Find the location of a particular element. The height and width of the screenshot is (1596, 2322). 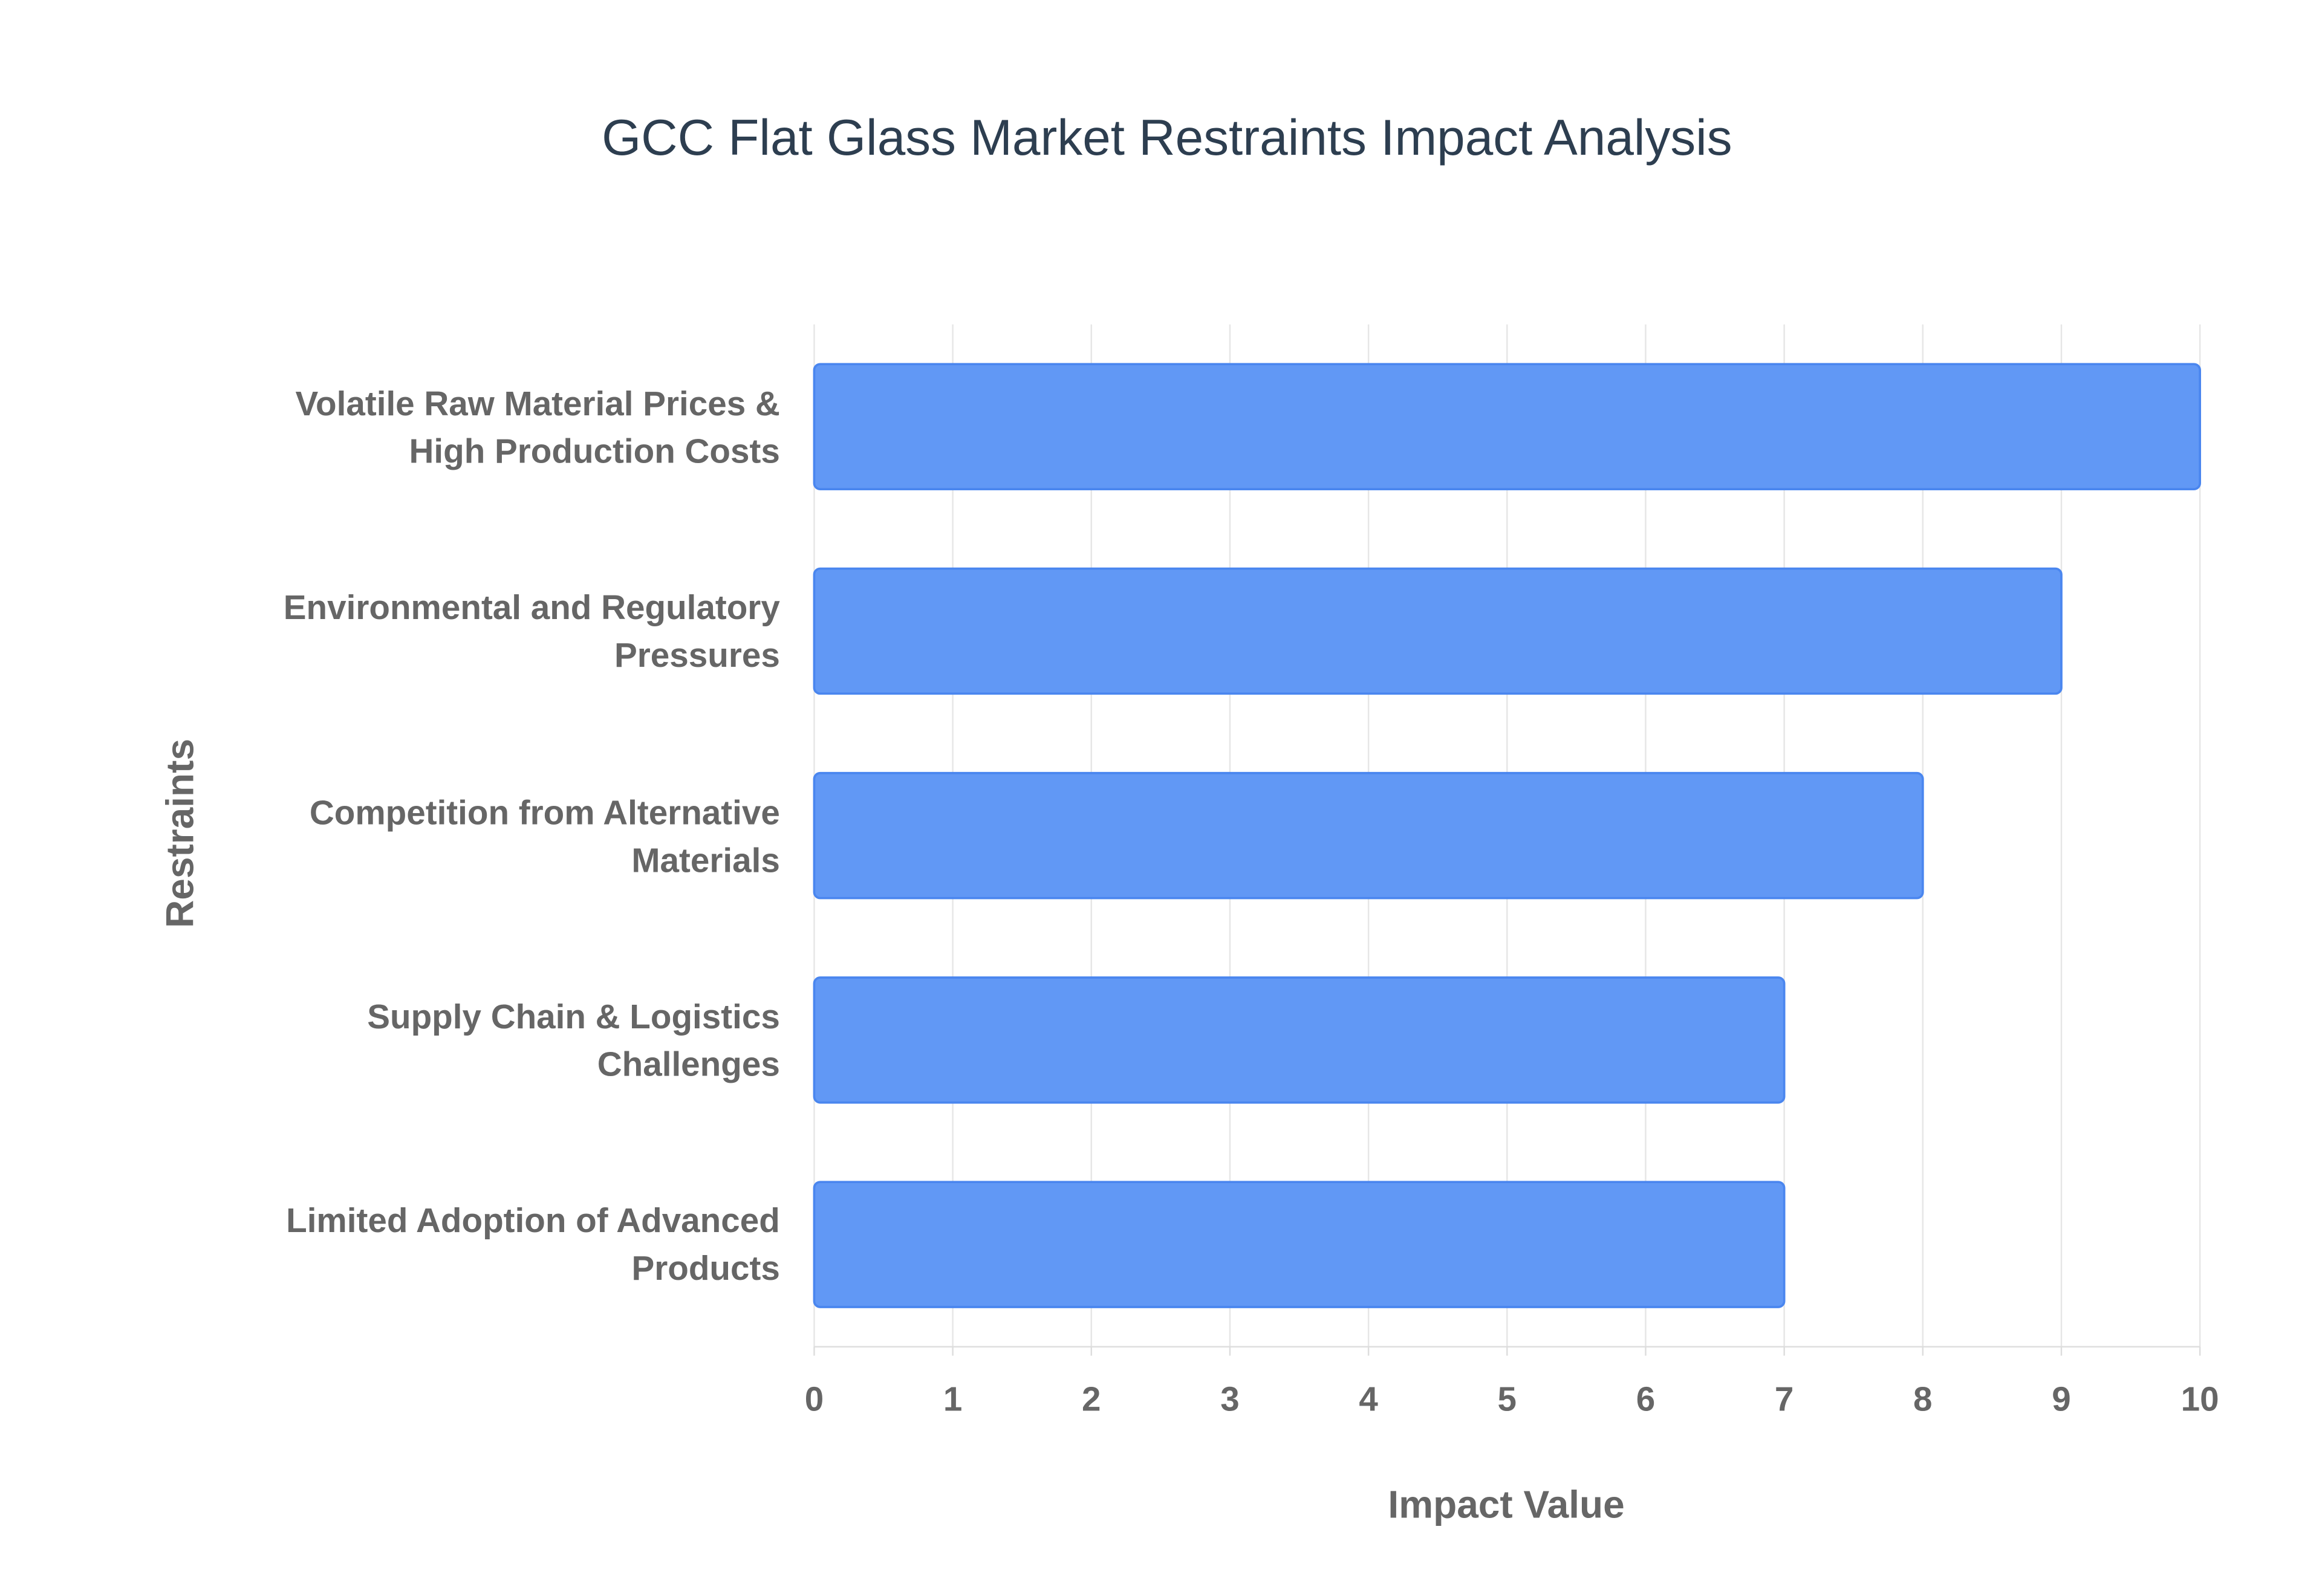

y-tick-label: Supply Chain & Logistics Challenges is located at coordinates (573, 1039).